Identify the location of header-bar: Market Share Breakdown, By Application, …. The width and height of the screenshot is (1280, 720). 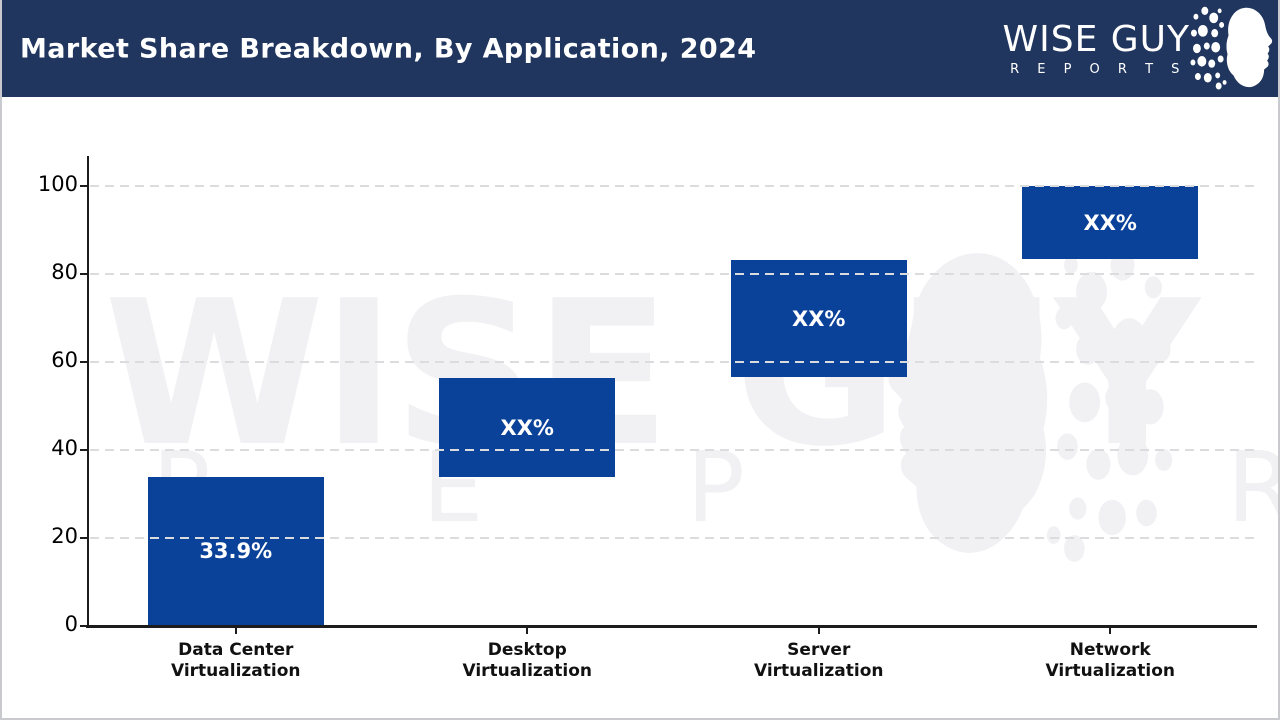
(640, 48).